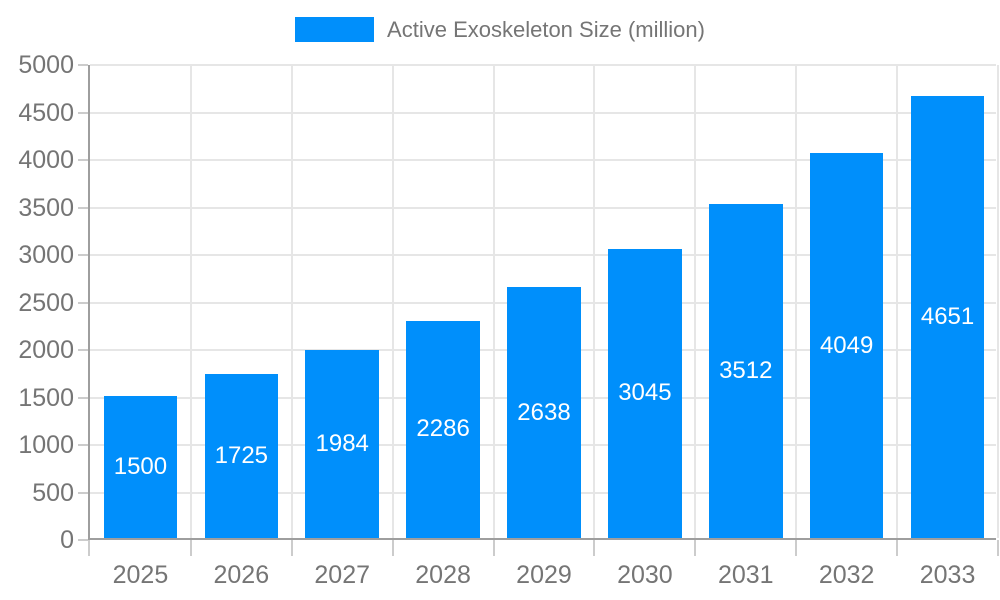 The image size is (1000, 600). Describe the element at coordinates (241, 575) in the screenshot. I see `x-tick-label: 2026` at that location.